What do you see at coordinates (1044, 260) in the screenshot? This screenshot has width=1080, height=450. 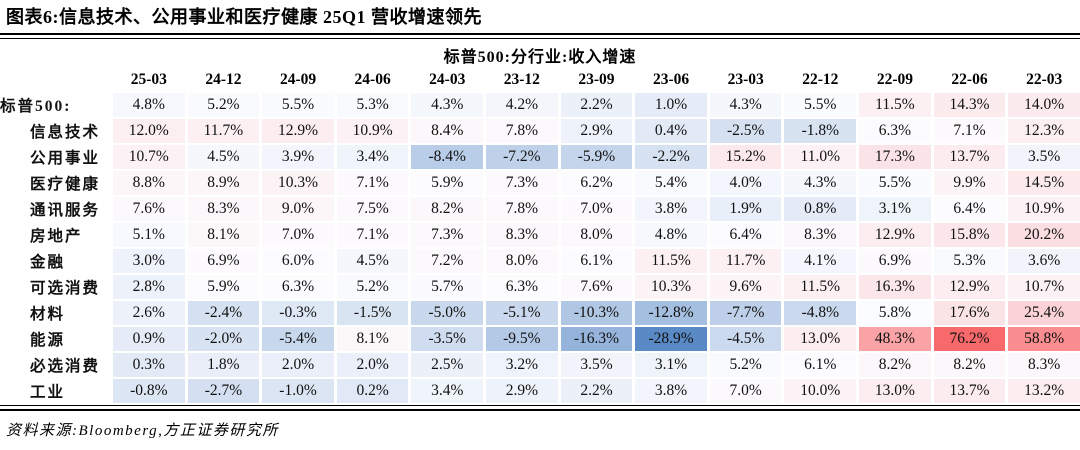 I see `value-cell: 3.6%` at bounding box center [1044, 260].